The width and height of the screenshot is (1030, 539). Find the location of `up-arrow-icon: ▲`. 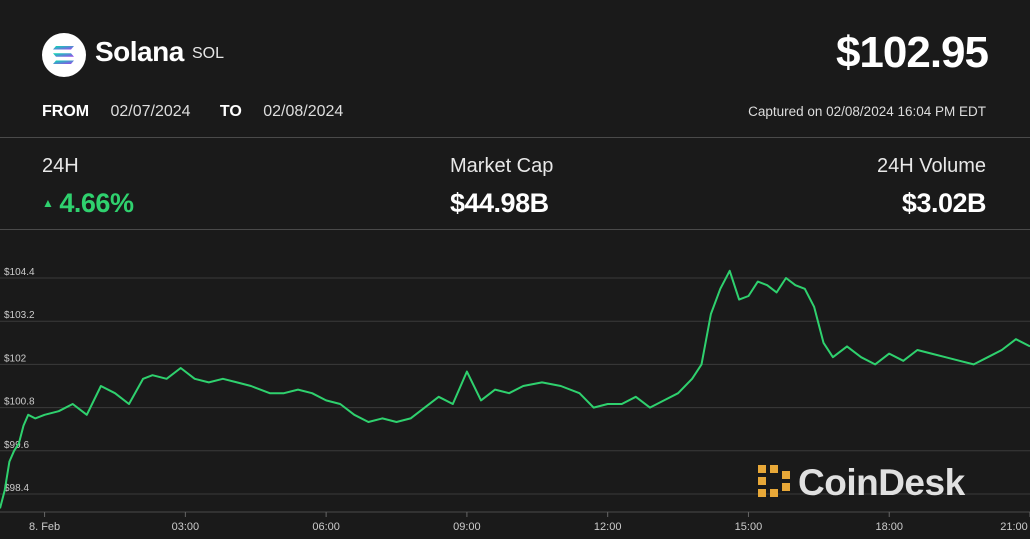

up-arrow-icon: ▲ is located at coordinates (48, 203).